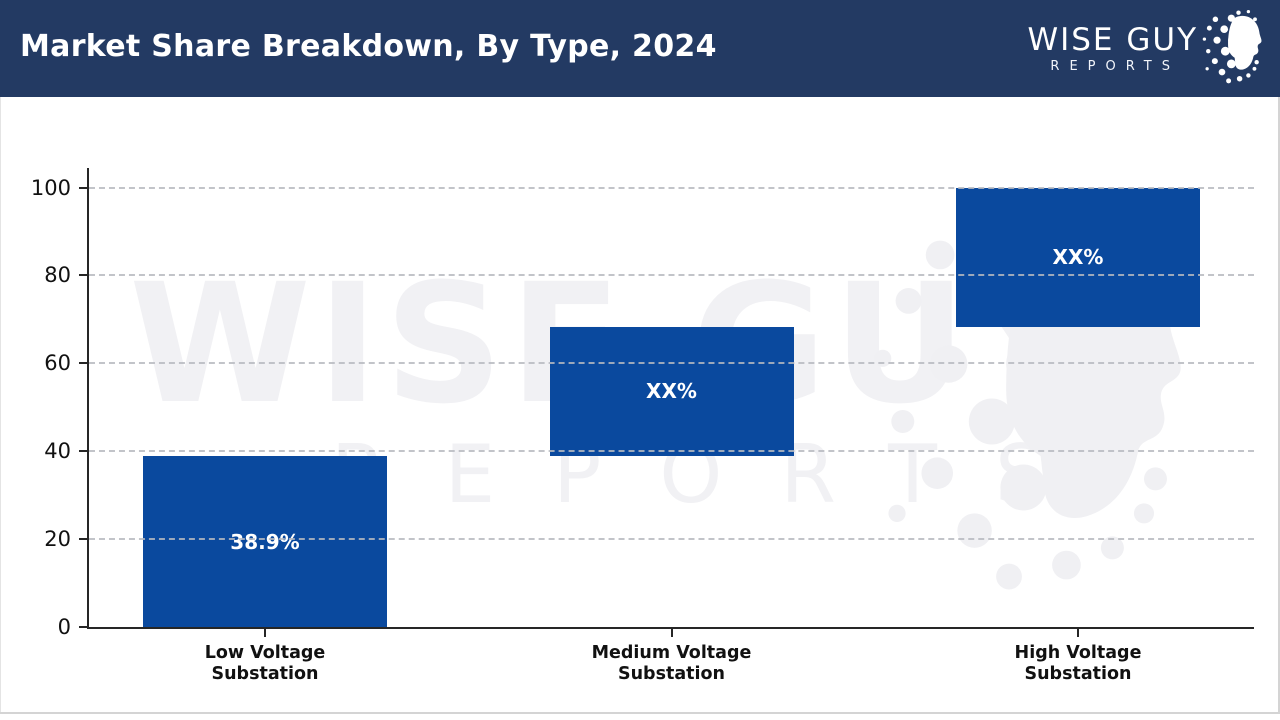 This screenshot has height=720, width=1280. What do you see at coordinates (64, 627) in the screenshot?
I see `y-tick-label: 0` at bounding box center [64, 627].